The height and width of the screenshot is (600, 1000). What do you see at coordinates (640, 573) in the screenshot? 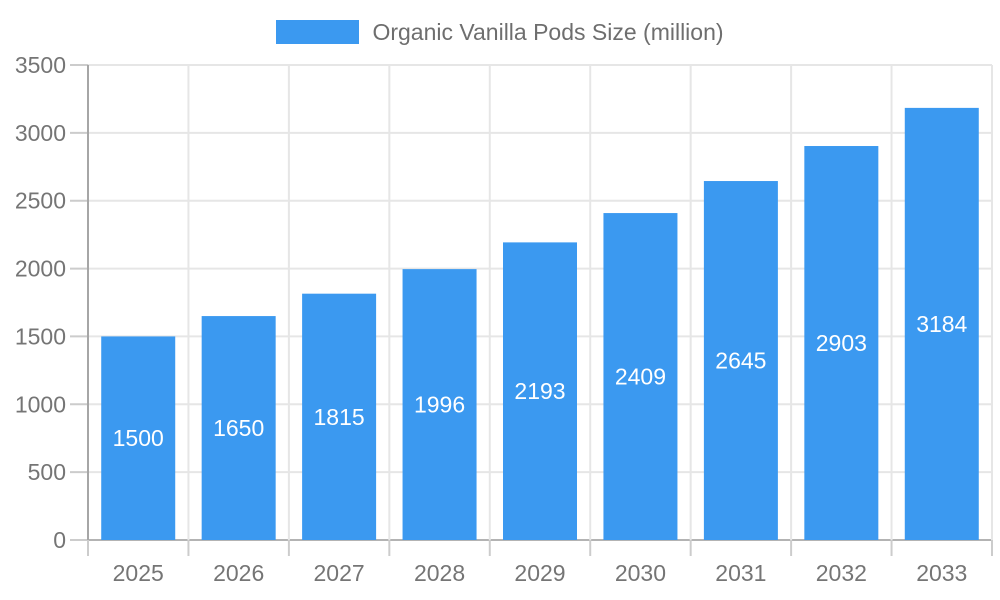
I see `x-tick-label: 2030` at bounding box center [640, 573].